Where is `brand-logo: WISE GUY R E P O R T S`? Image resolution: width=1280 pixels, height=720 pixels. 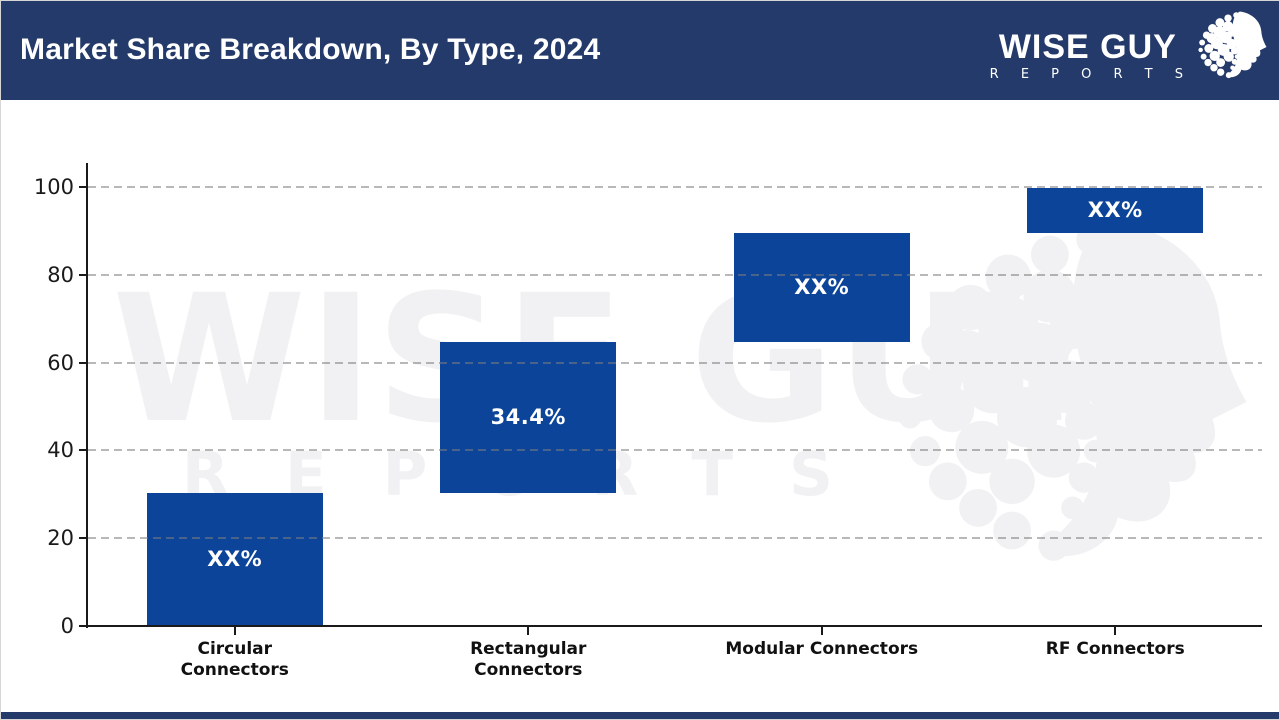 brand-logo: WISE GUY R E P O R T S is located at coordinates (1126, 47).